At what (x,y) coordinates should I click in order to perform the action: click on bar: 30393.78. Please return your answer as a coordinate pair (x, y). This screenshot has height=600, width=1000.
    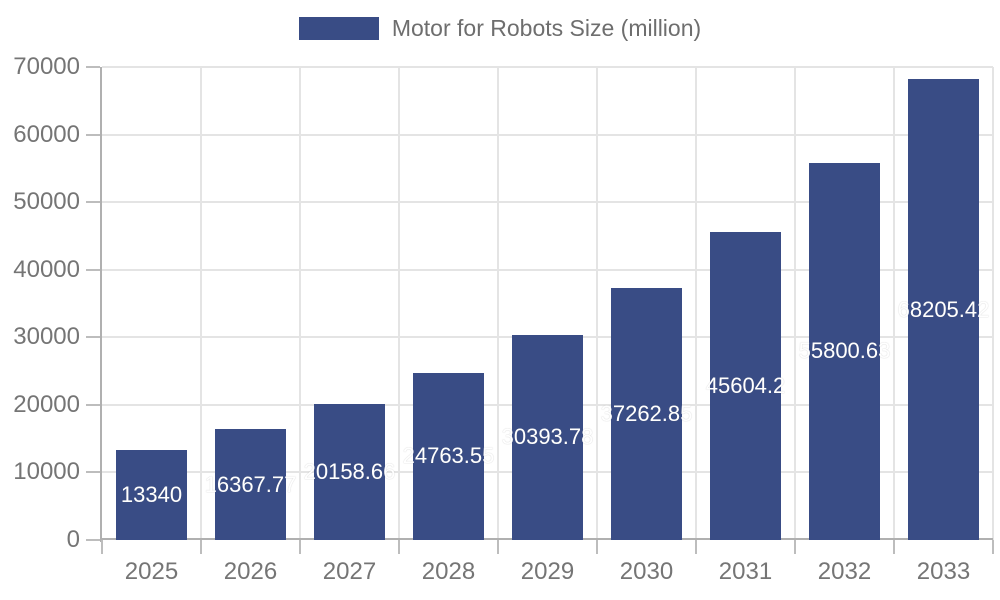
    Looking at the image, I should click on (547, 437).